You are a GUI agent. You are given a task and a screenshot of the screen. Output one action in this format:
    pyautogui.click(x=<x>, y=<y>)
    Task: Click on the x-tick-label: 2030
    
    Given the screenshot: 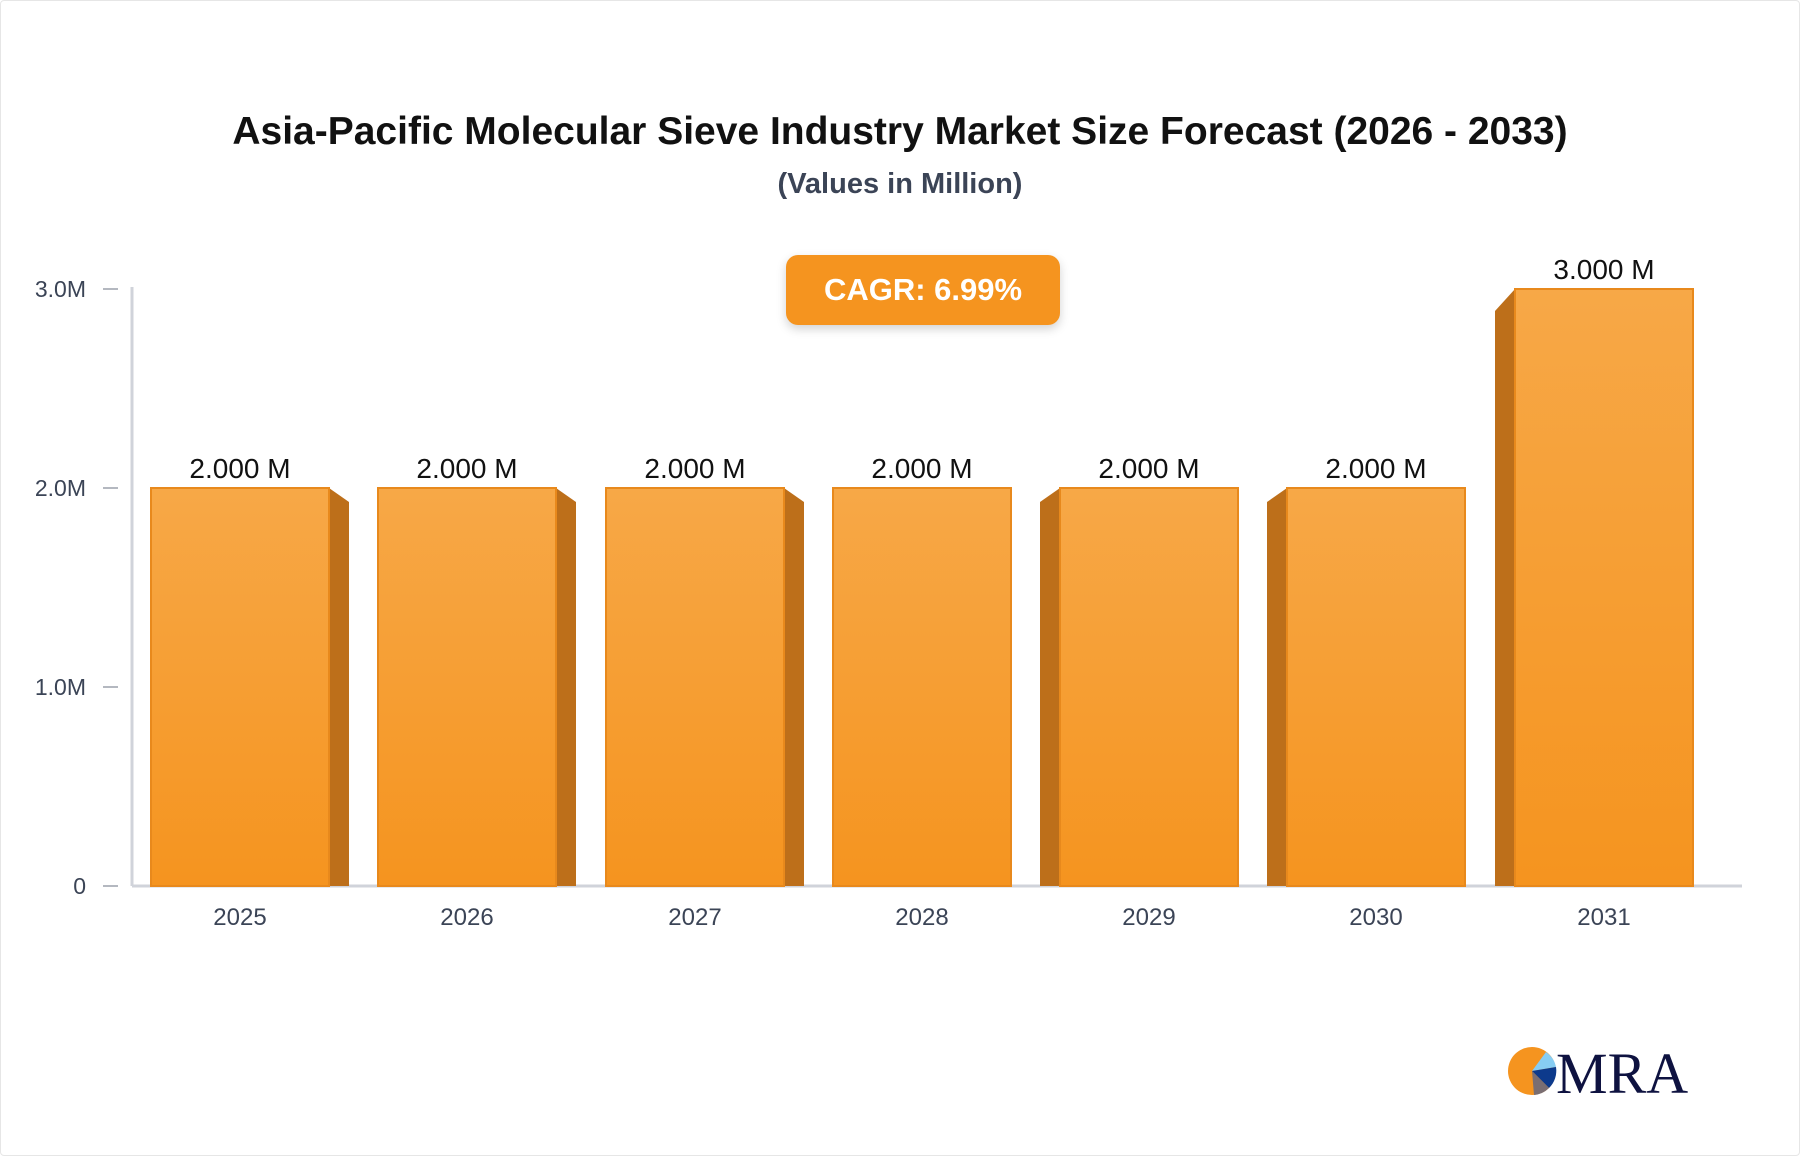 What is the action you would take?
    pyautogui.click(x=1375, y=917)
    